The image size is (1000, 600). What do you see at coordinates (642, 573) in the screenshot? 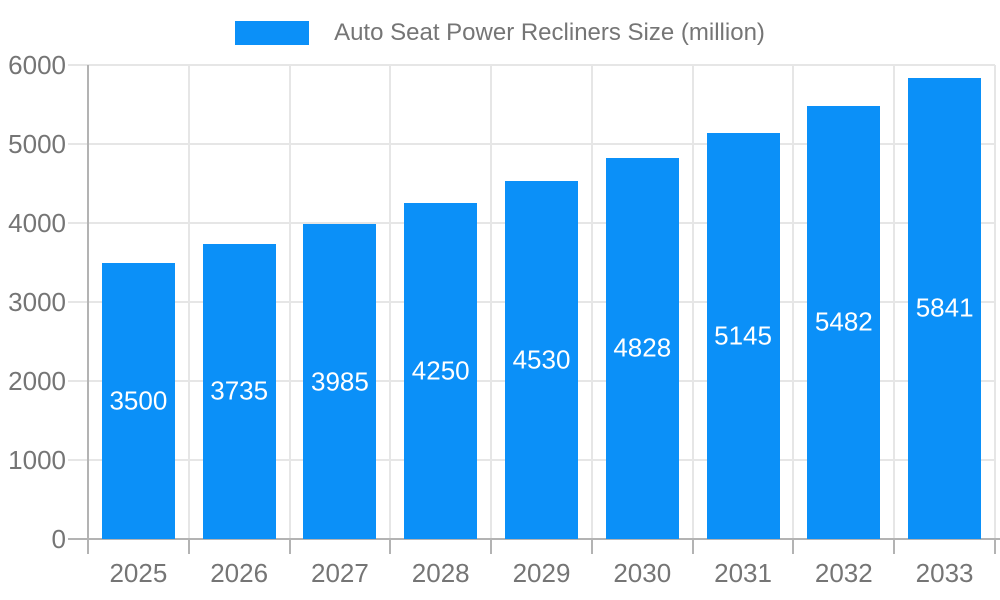
I see `x-axis-label: 2030` at bounding box center [642, 573].